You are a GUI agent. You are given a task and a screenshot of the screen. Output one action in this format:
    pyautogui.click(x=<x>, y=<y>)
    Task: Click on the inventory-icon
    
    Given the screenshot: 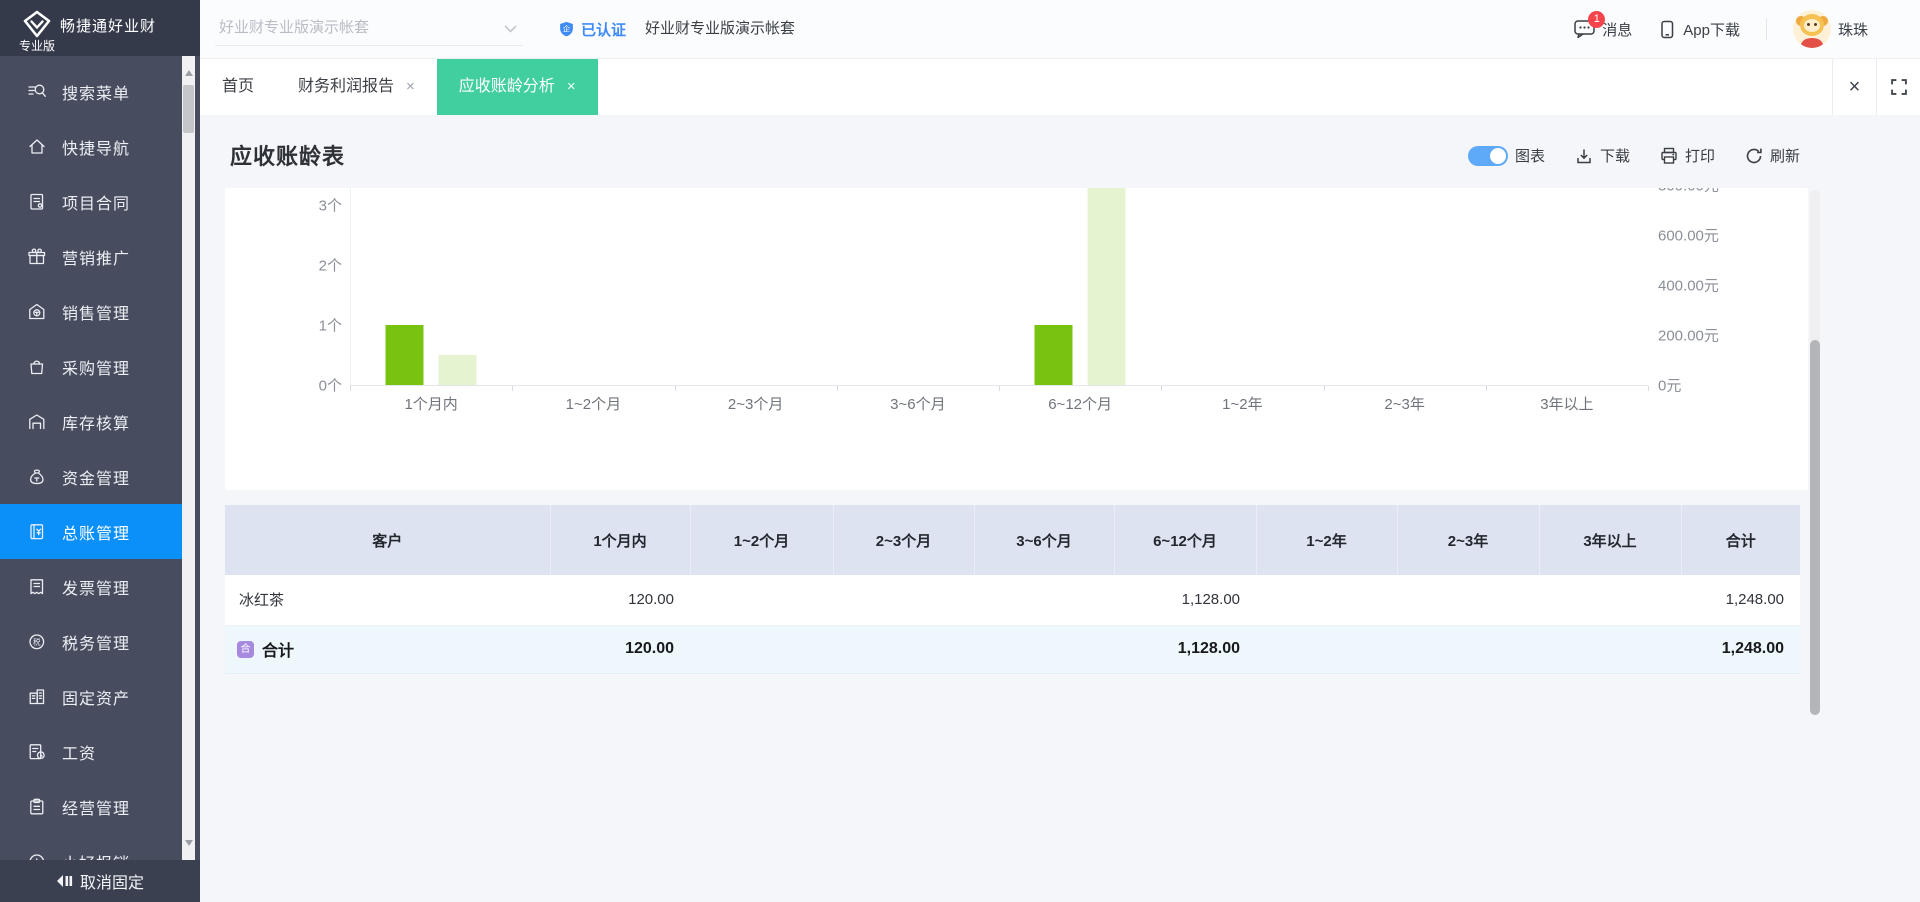 What is the action you would take?
    pyautogui.click(x=37, y=421)
    